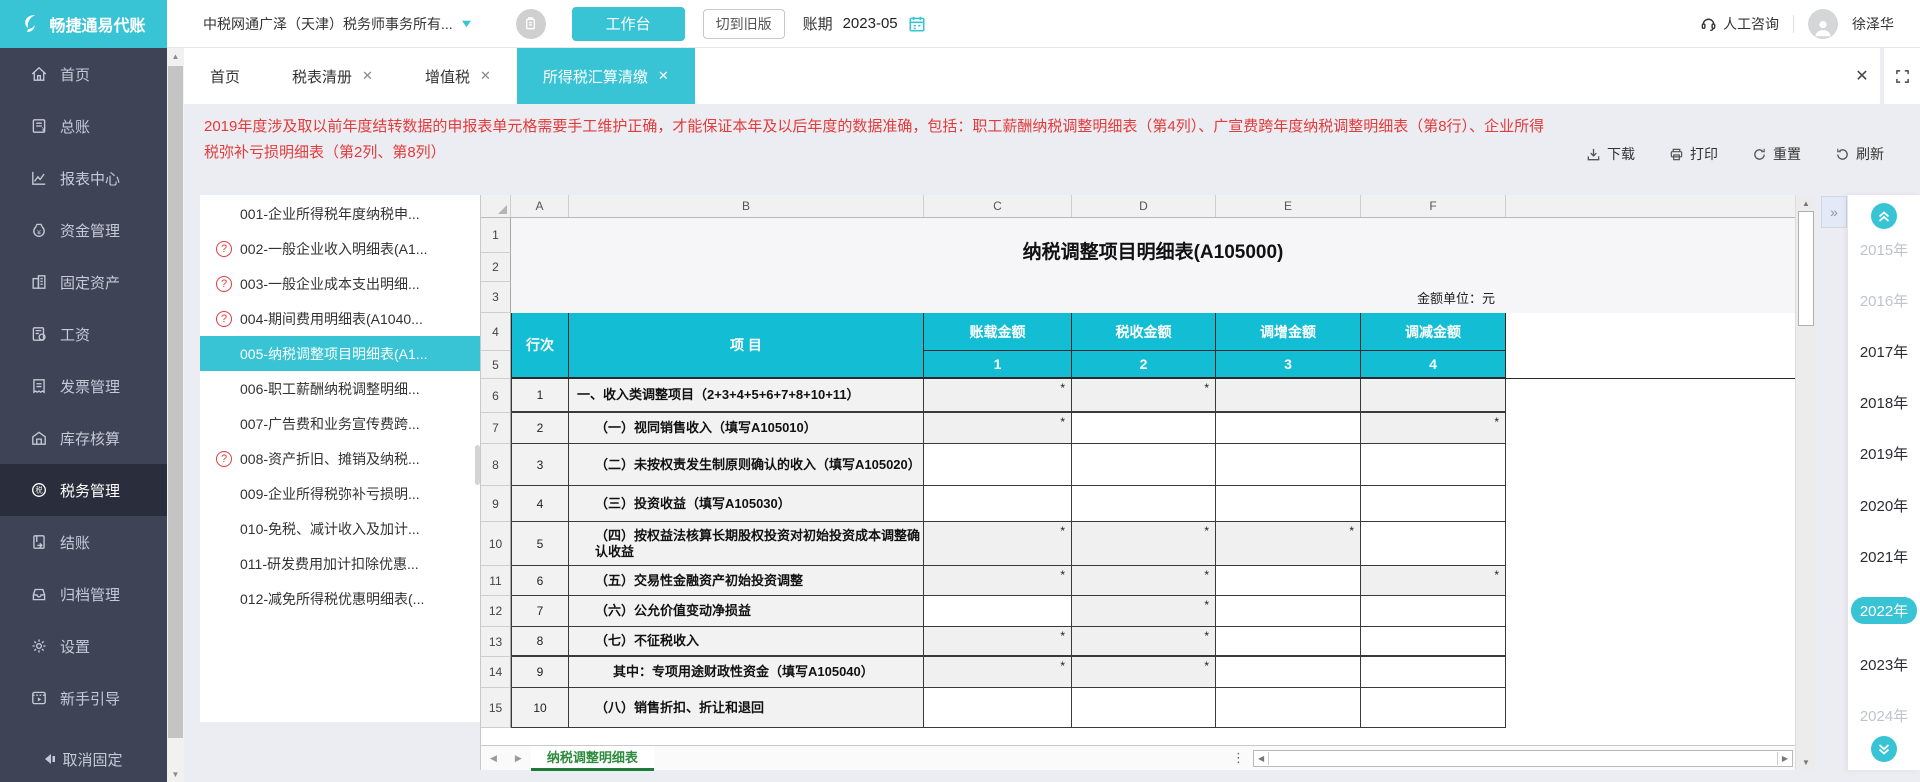 The image size is (1920, 782). What do you see at coordinates (917, 24) in the screenshot?
I see `calendar-icon` at bounding box center [917, 24].